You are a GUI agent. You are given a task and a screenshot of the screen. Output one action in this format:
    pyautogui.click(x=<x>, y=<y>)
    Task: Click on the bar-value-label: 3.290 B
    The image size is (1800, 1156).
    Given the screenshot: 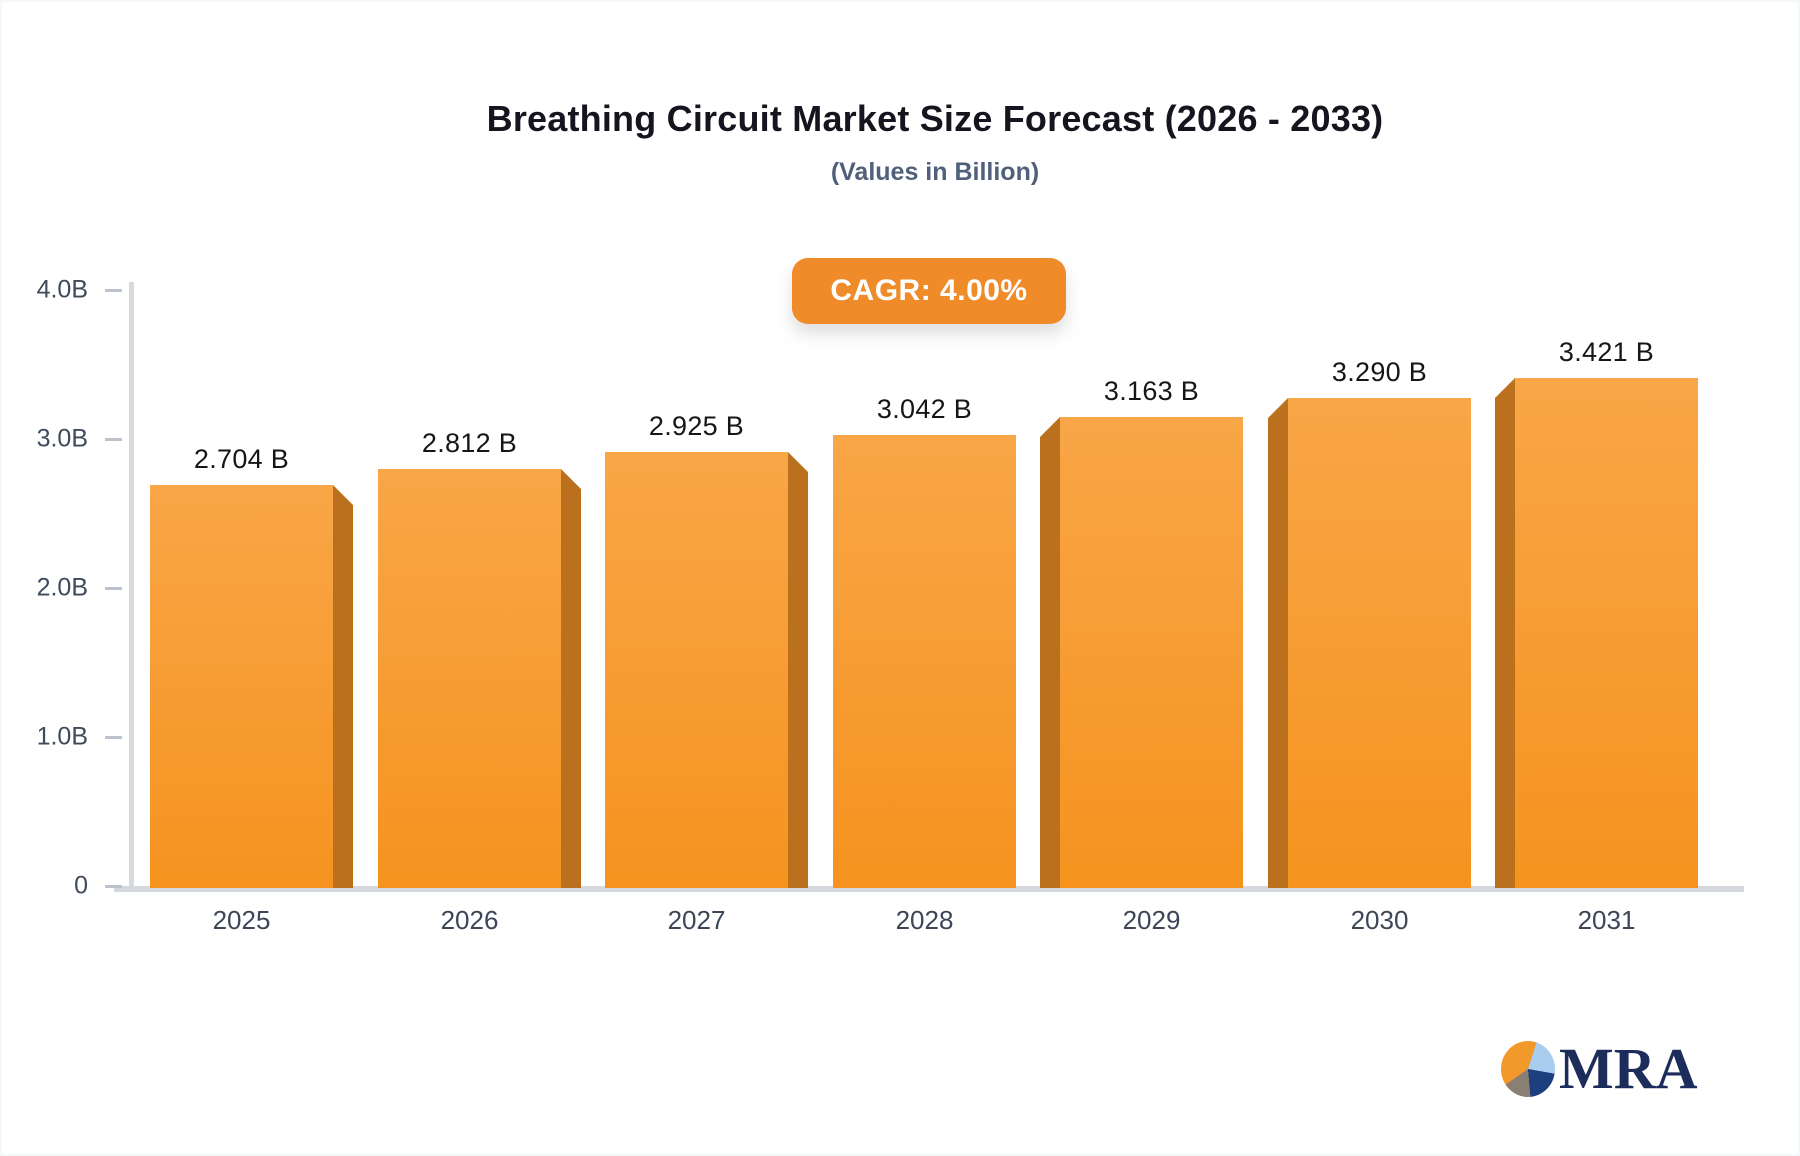 What is the action you would take?
    pyautogui.click(x=1379, y=372)
    